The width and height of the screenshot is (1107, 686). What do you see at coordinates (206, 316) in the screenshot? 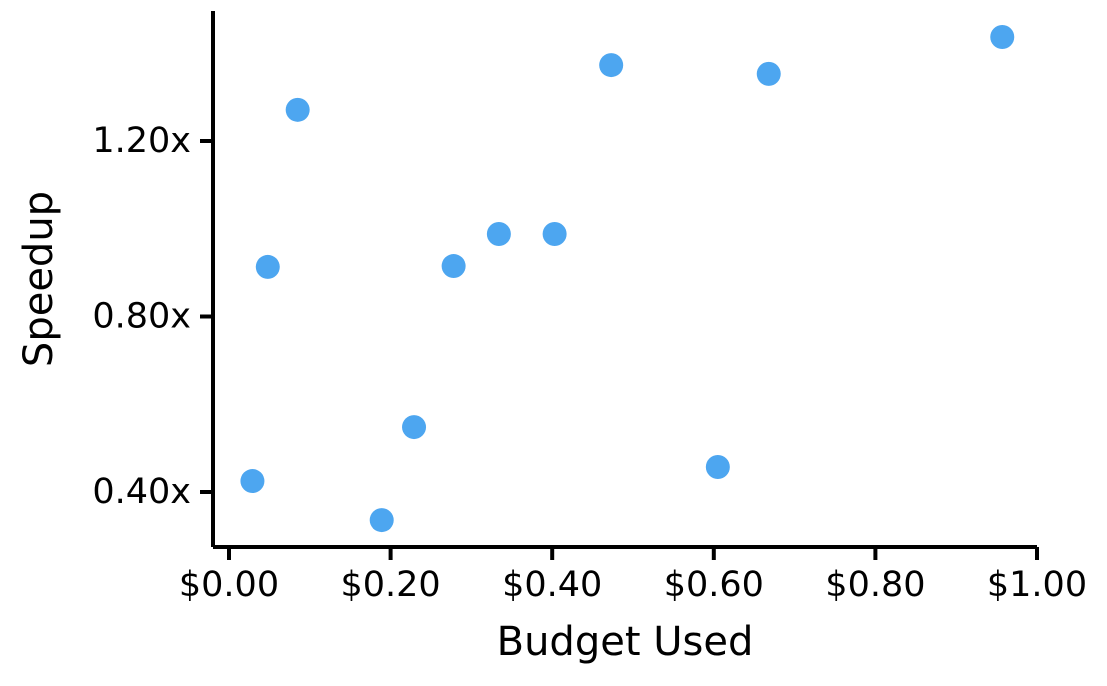
I see `y-axis-ticks` at bounding box center [206, 316].